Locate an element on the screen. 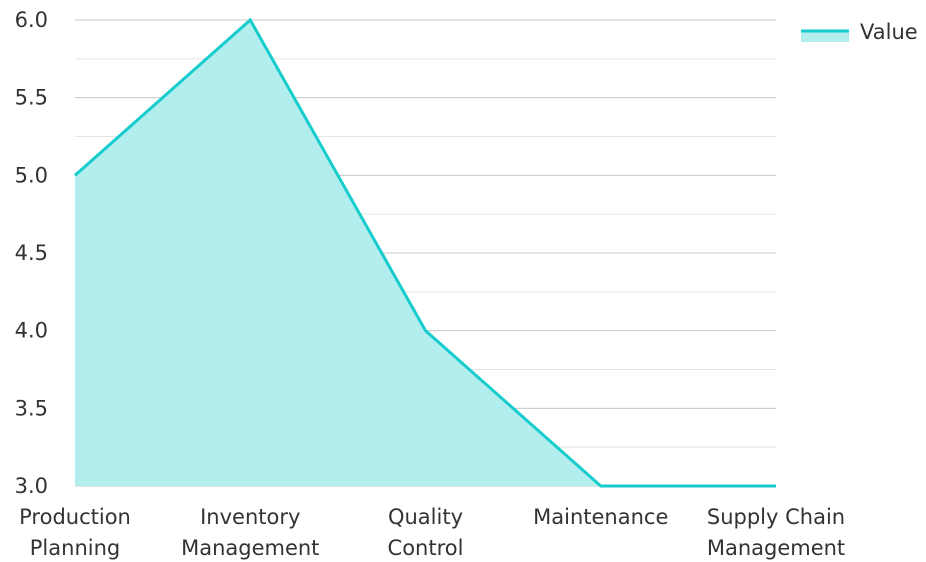 The image size is (926, 562). x-tick-label-line: Inventory is located at coordinates (250, 517).